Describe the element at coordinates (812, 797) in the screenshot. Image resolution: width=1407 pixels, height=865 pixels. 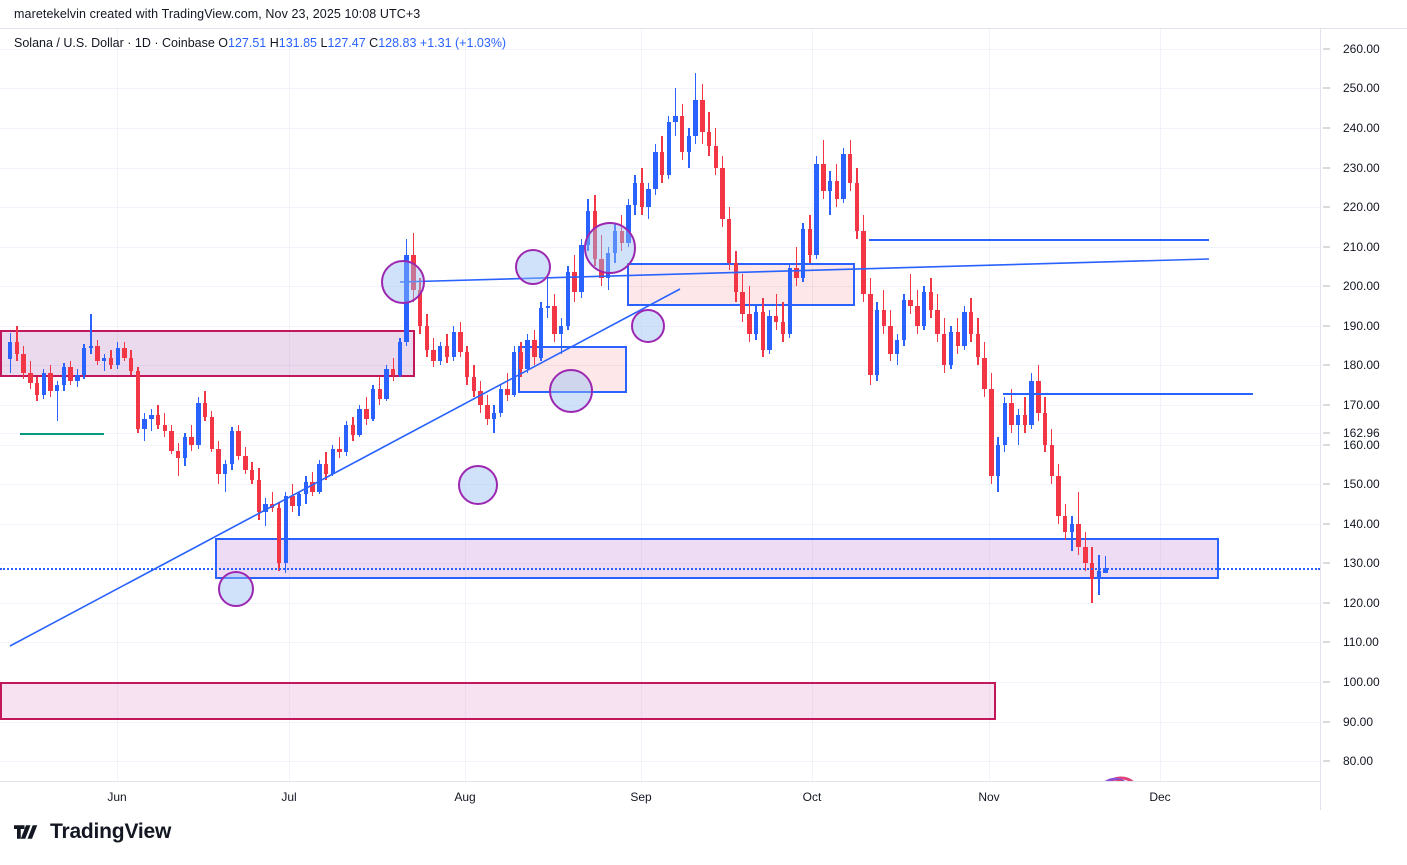
I see `time-axis-label: Oct` at that location.